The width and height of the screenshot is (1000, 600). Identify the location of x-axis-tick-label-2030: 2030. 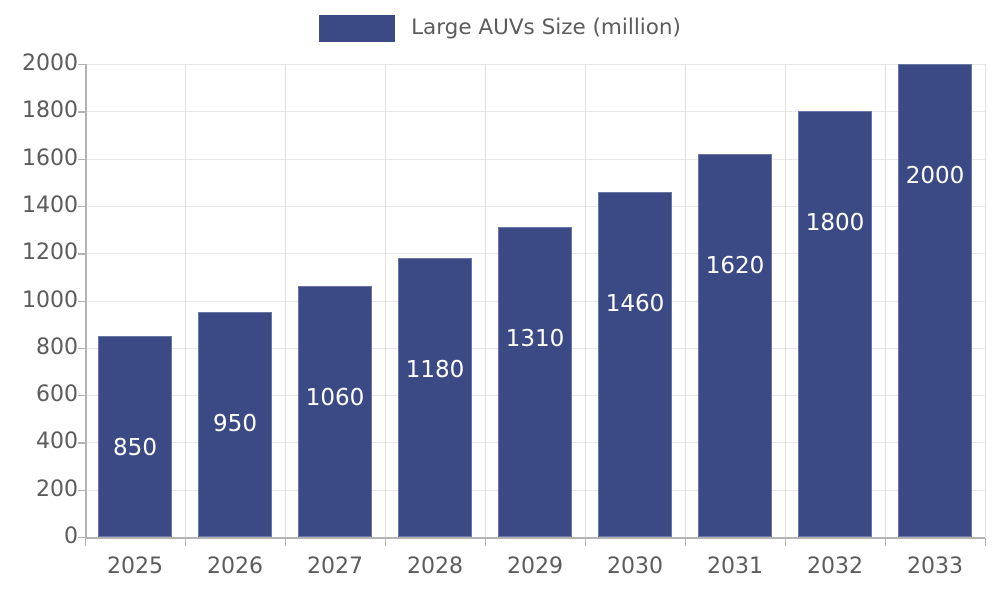
(635, 566).